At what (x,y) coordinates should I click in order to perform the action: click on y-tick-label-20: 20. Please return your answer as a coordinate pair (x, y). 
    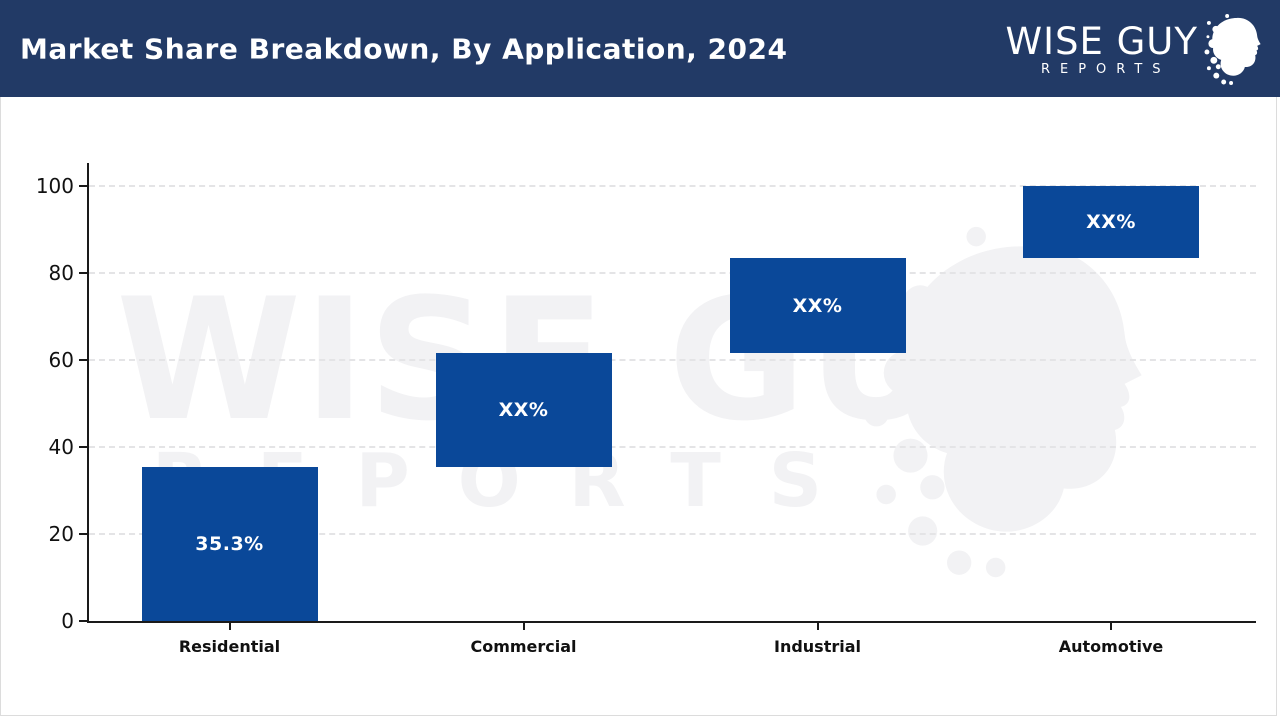
    Looking at the image, I should click on (61, 534).